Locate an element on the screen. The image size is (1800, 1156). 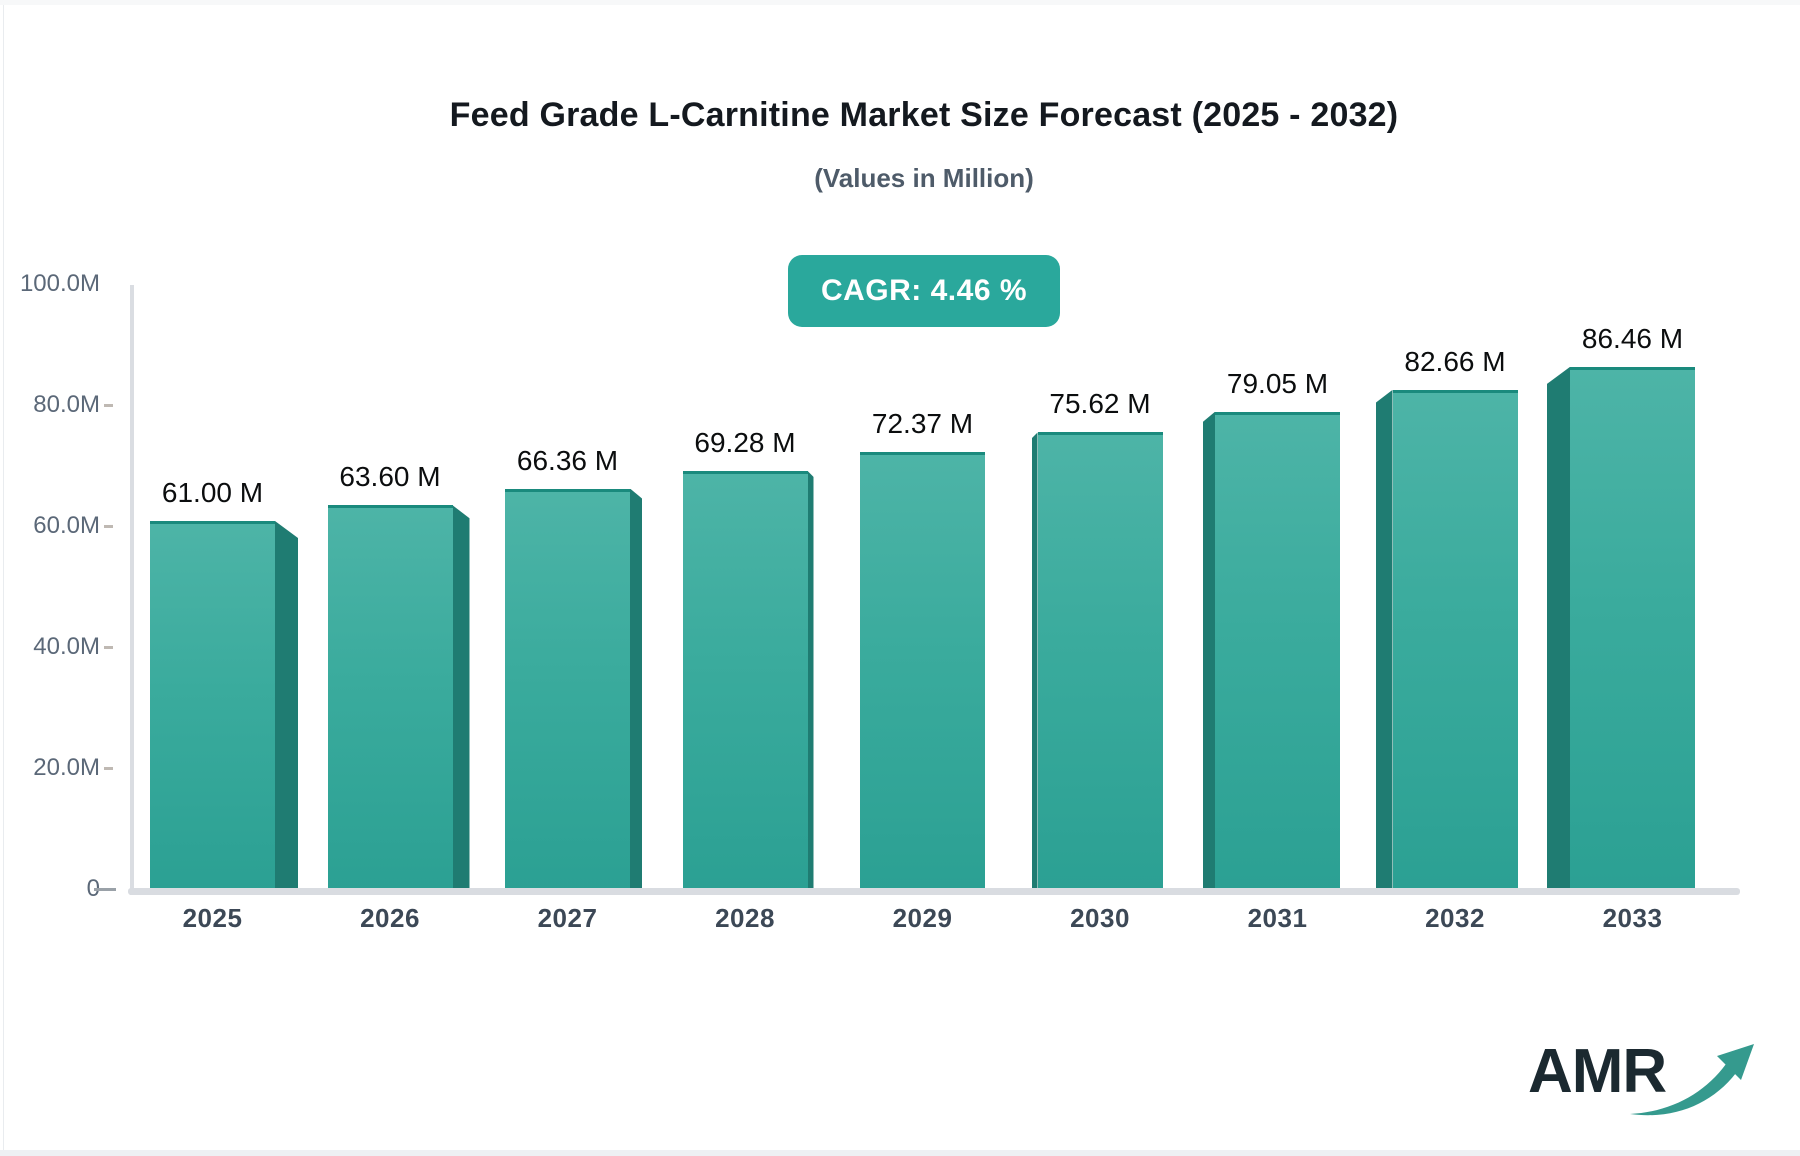
amr-logo: AMR is located at coordinates (1653, 1080).